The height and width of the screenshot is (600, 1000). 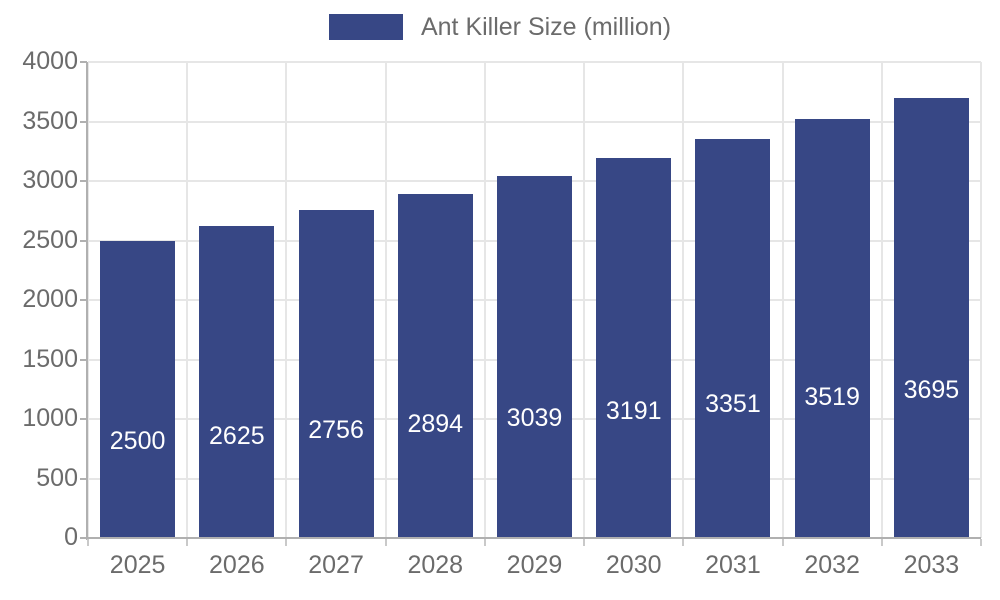 What do you see at coordinates (71, 537) in the screenshot?
I see `y-axis-tick-label: 0` at bounding box center [71, 537].